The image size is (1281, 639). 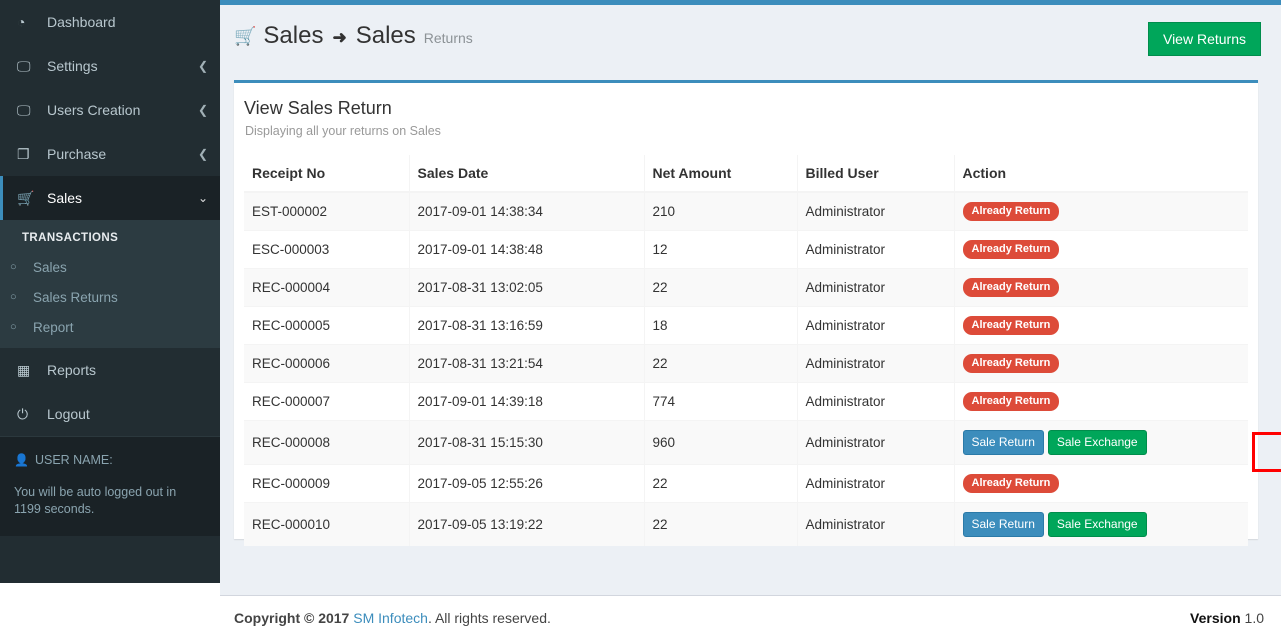 I want to click on arrow-right-icon: ➜, so click(x=339, y=37).